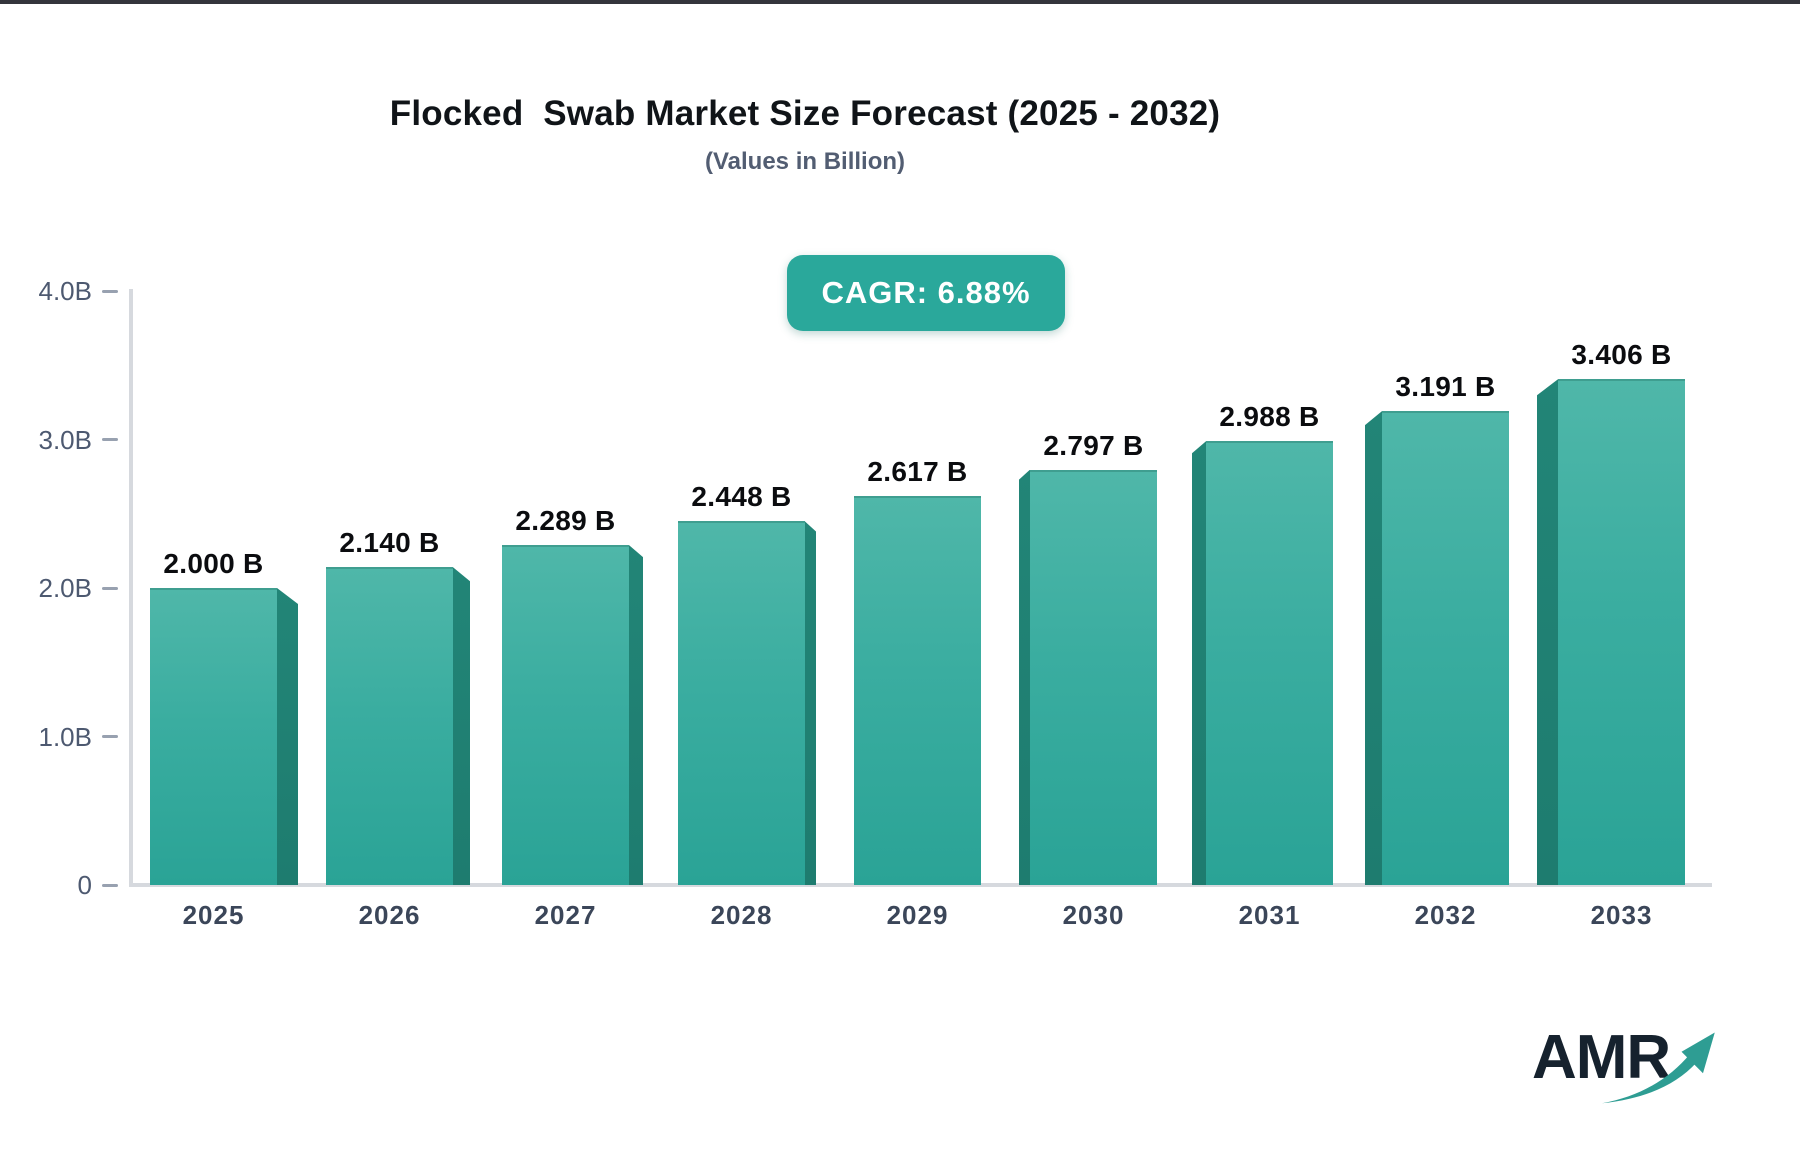 Image resolution: width=1800 pixels, height=1156 pixels. I want to click on x-axis-label: 2032, so click(1445, 915).